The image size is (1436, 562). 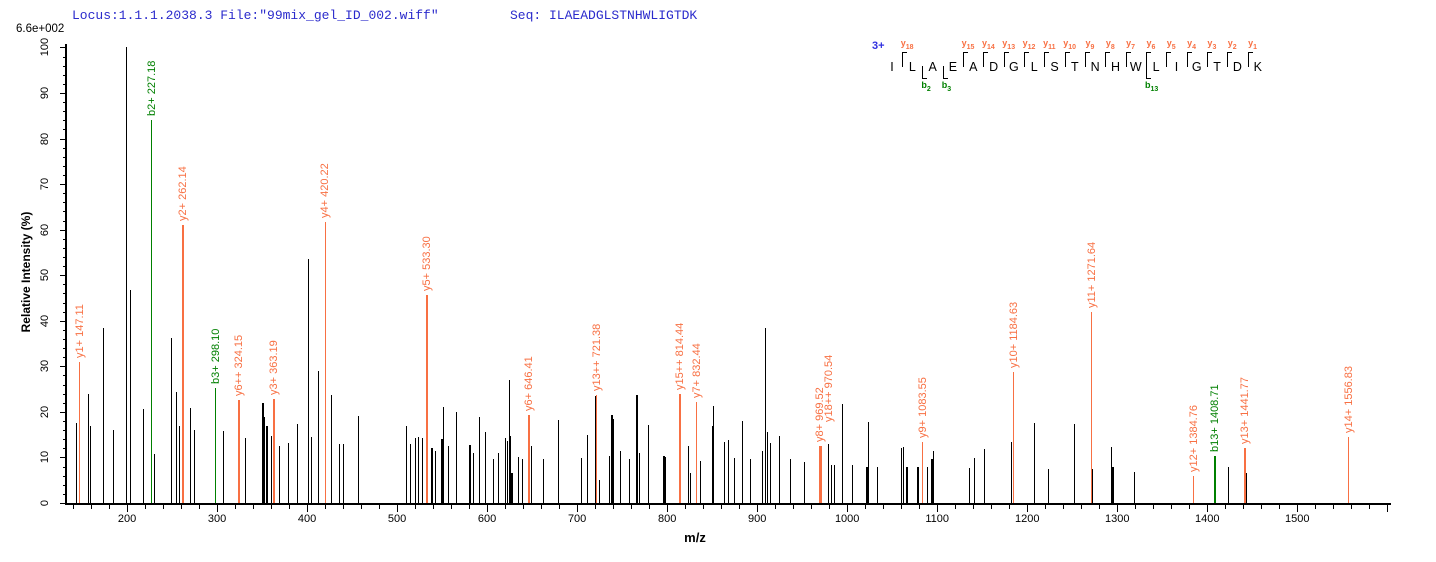 What do you see at coordinates (151, 88) in the screenshot?
I see `peak-label-b2+: b2+ 227.18` at bounding box center [151, 88].